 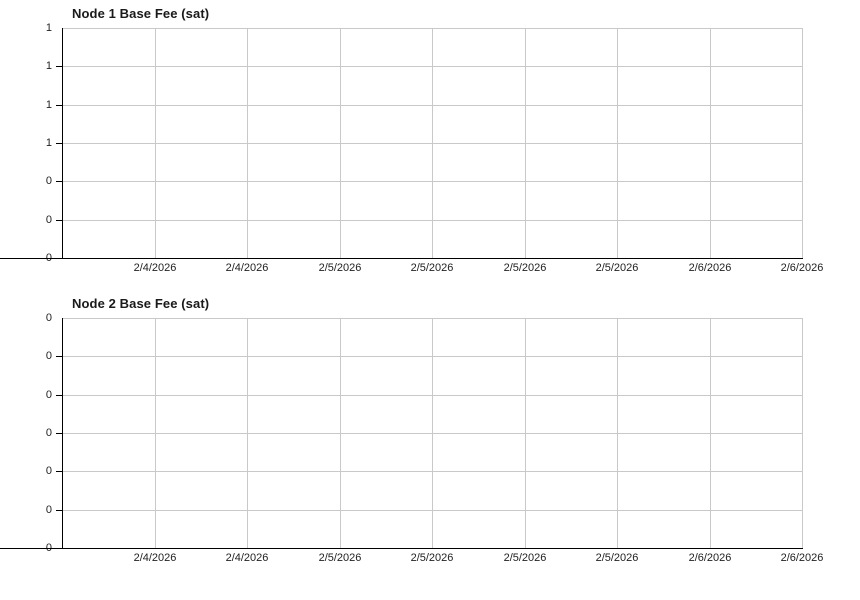 I want to click on chart-title: Node 2 Base Fee (sat), so click(x=141, y=303).